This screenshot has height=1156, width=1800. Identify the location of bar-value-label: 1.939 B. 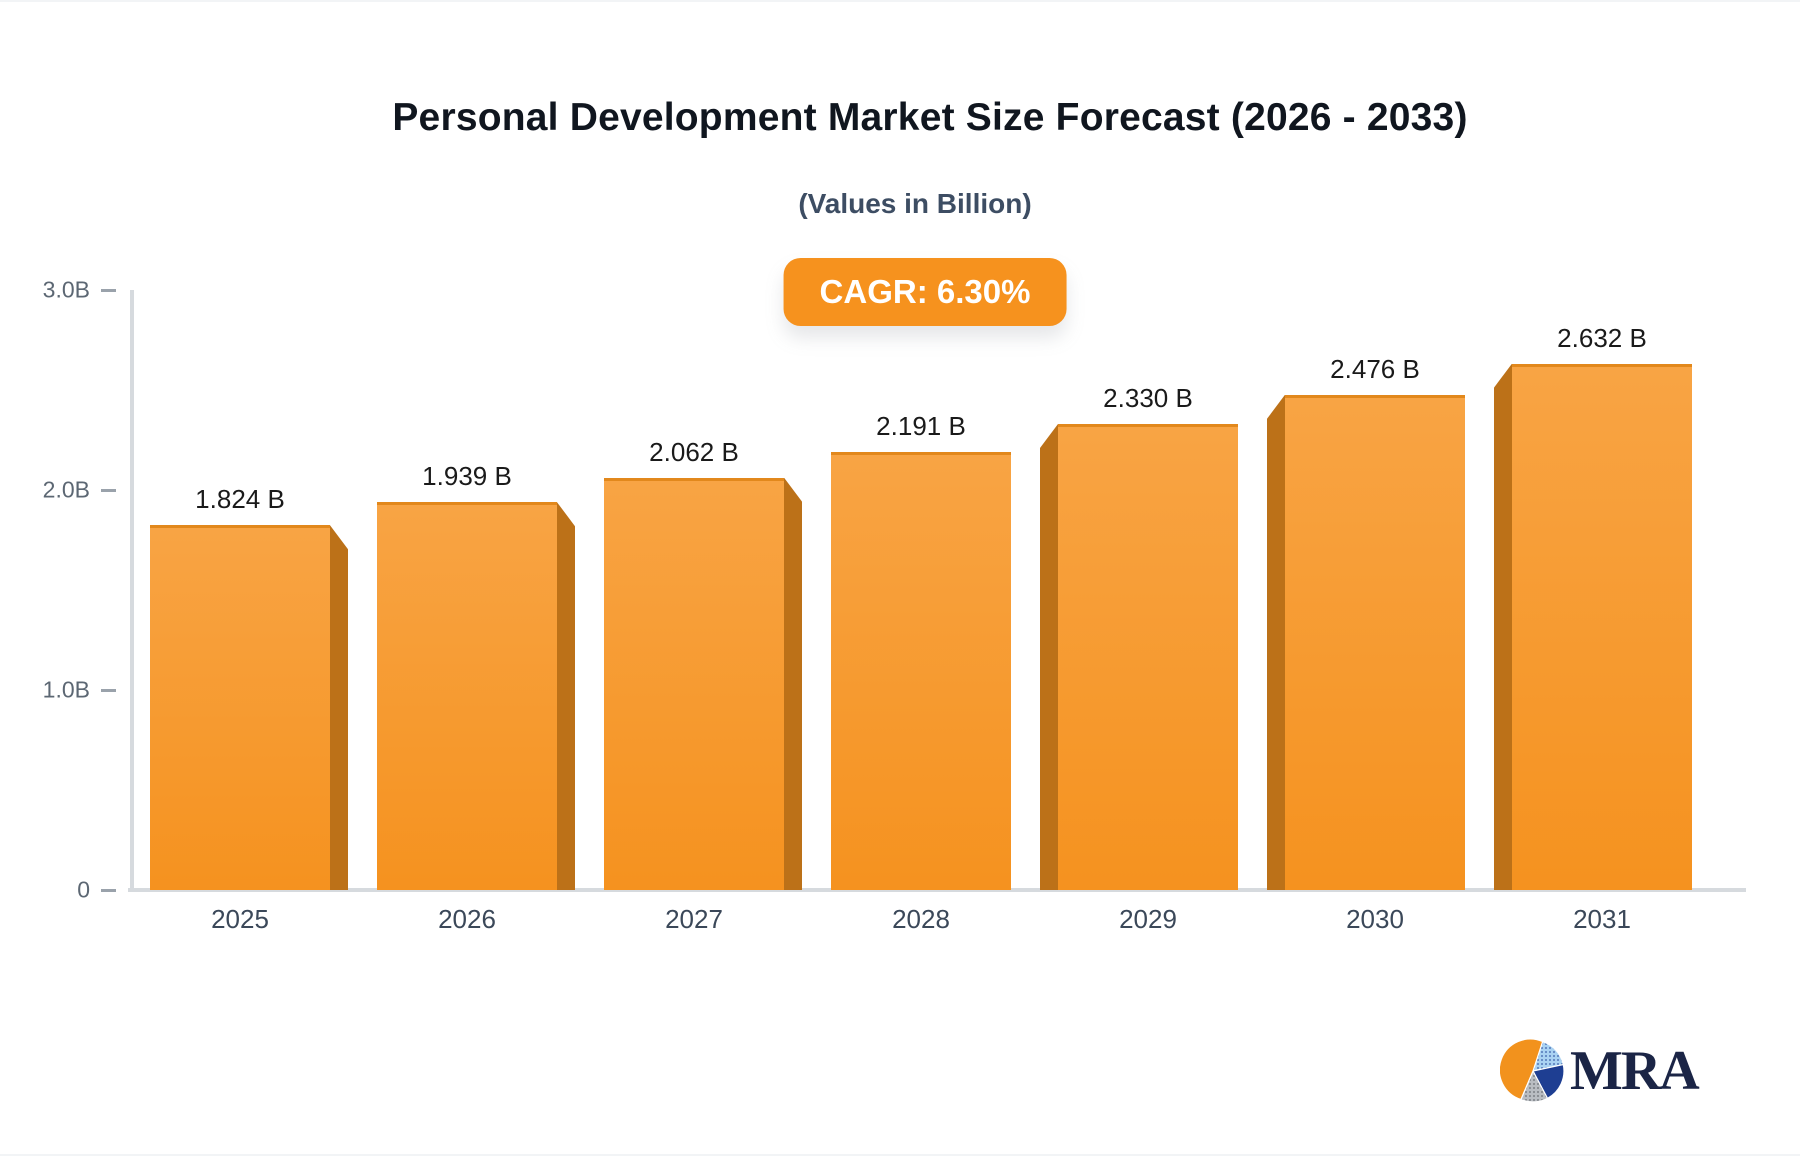
(467, 476).